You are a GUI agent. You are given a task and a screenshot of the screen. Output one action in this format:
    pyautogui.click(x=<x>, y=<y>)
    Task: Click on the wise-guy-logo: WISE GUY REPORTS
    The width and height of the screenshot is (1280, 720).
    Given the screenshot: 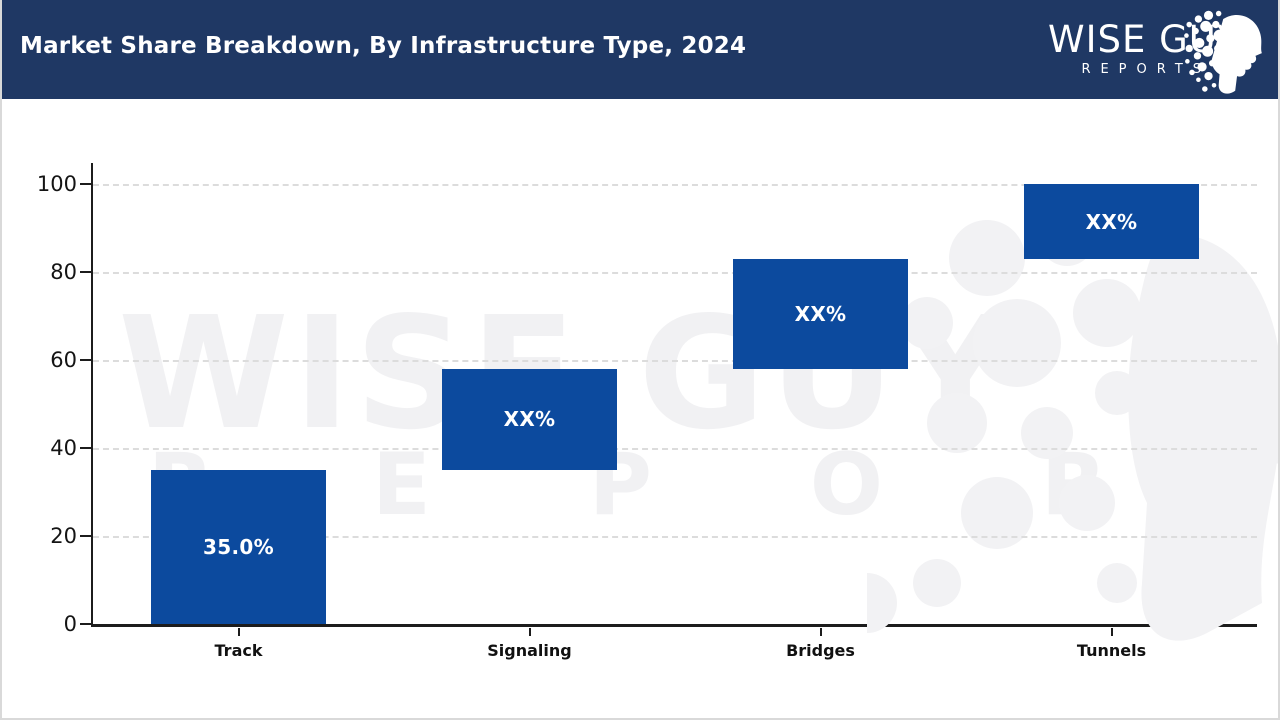 What is the action you would take?
    pyautogui.click(x=1143, y=51)
    